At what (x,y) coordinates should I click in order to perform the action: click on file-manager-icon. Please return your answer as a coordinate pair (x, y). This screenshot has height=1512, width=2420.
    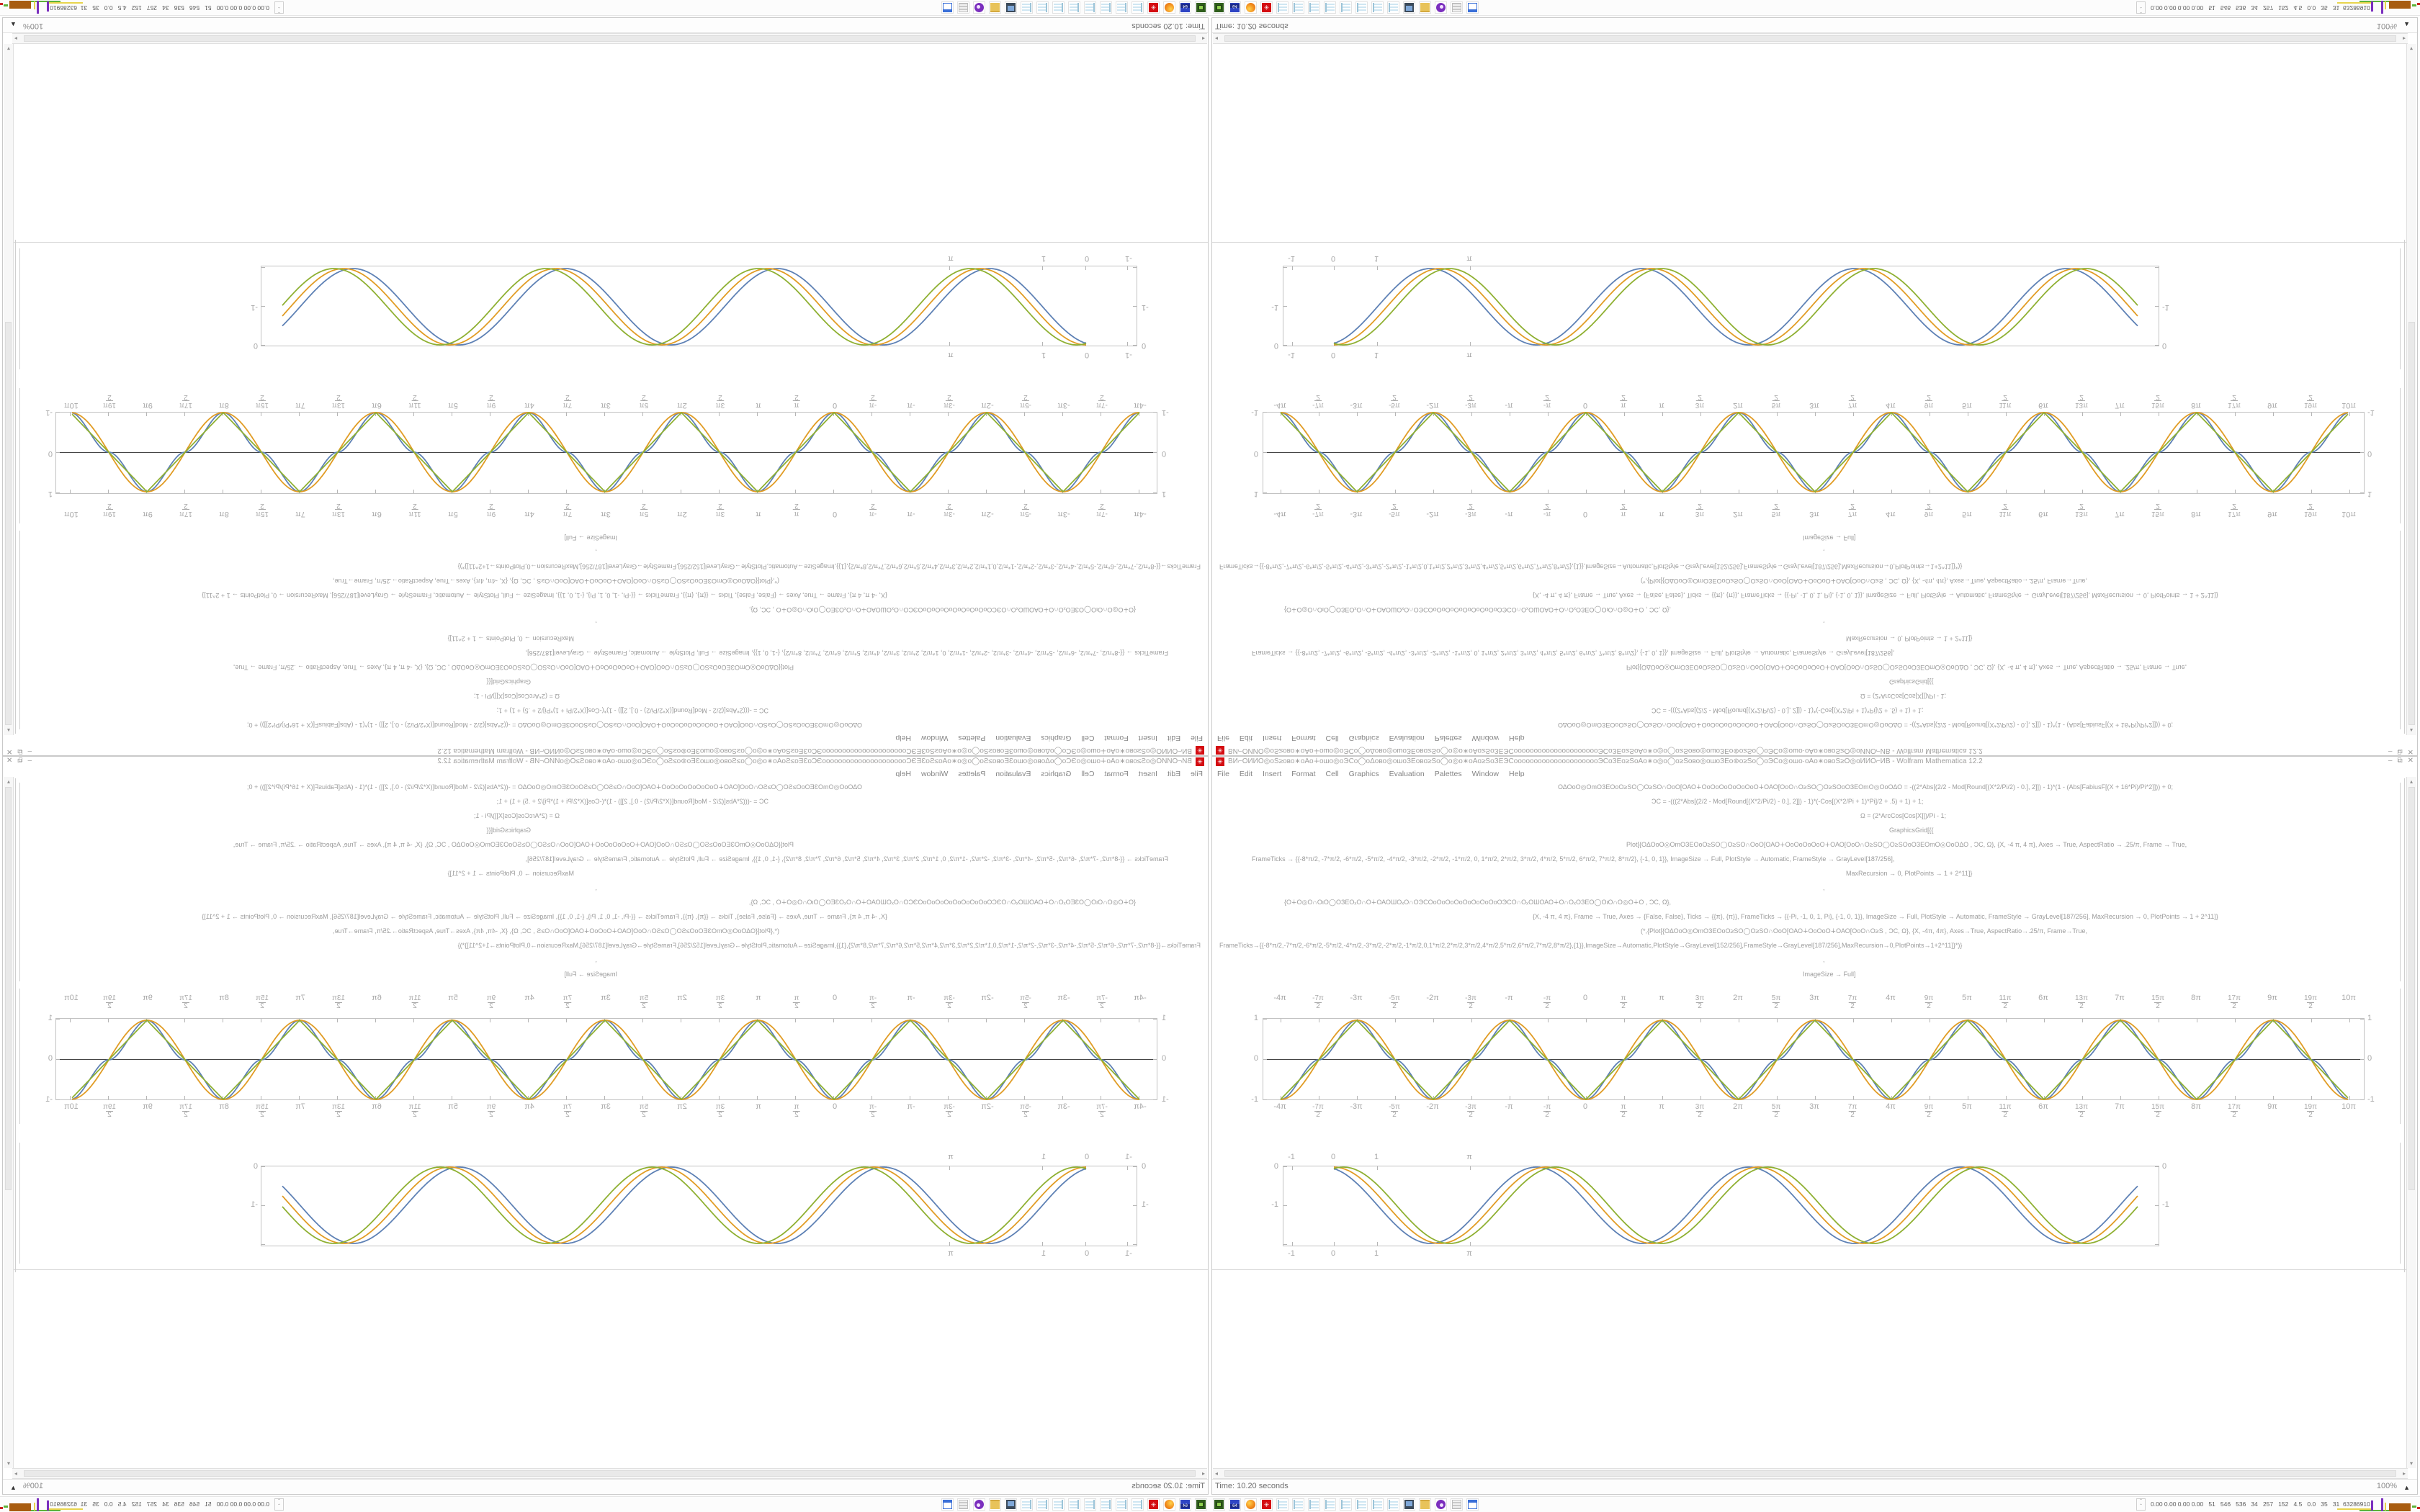
    Looking at the image, I should click on (1425, 7).